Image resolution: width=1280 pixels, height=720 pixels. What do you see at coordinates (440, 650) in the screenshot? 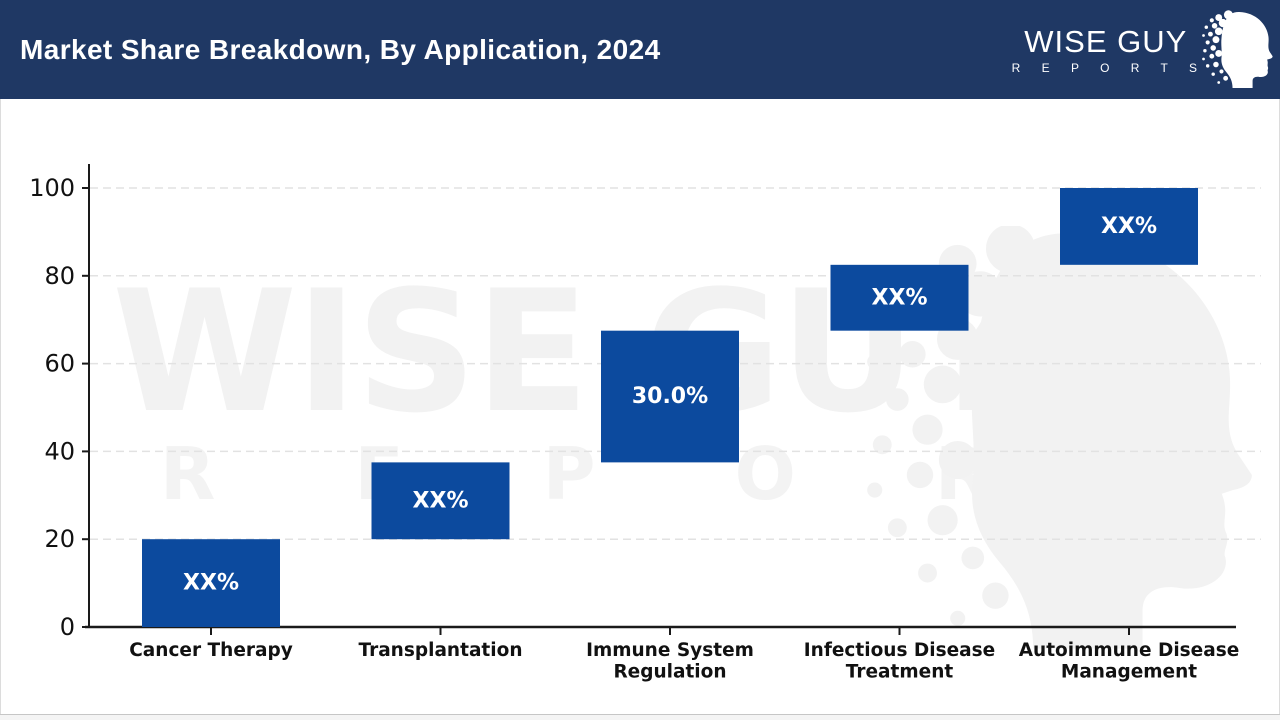
I see `category-label-transplantation: Transplantation` at bounding box center [440, 650].